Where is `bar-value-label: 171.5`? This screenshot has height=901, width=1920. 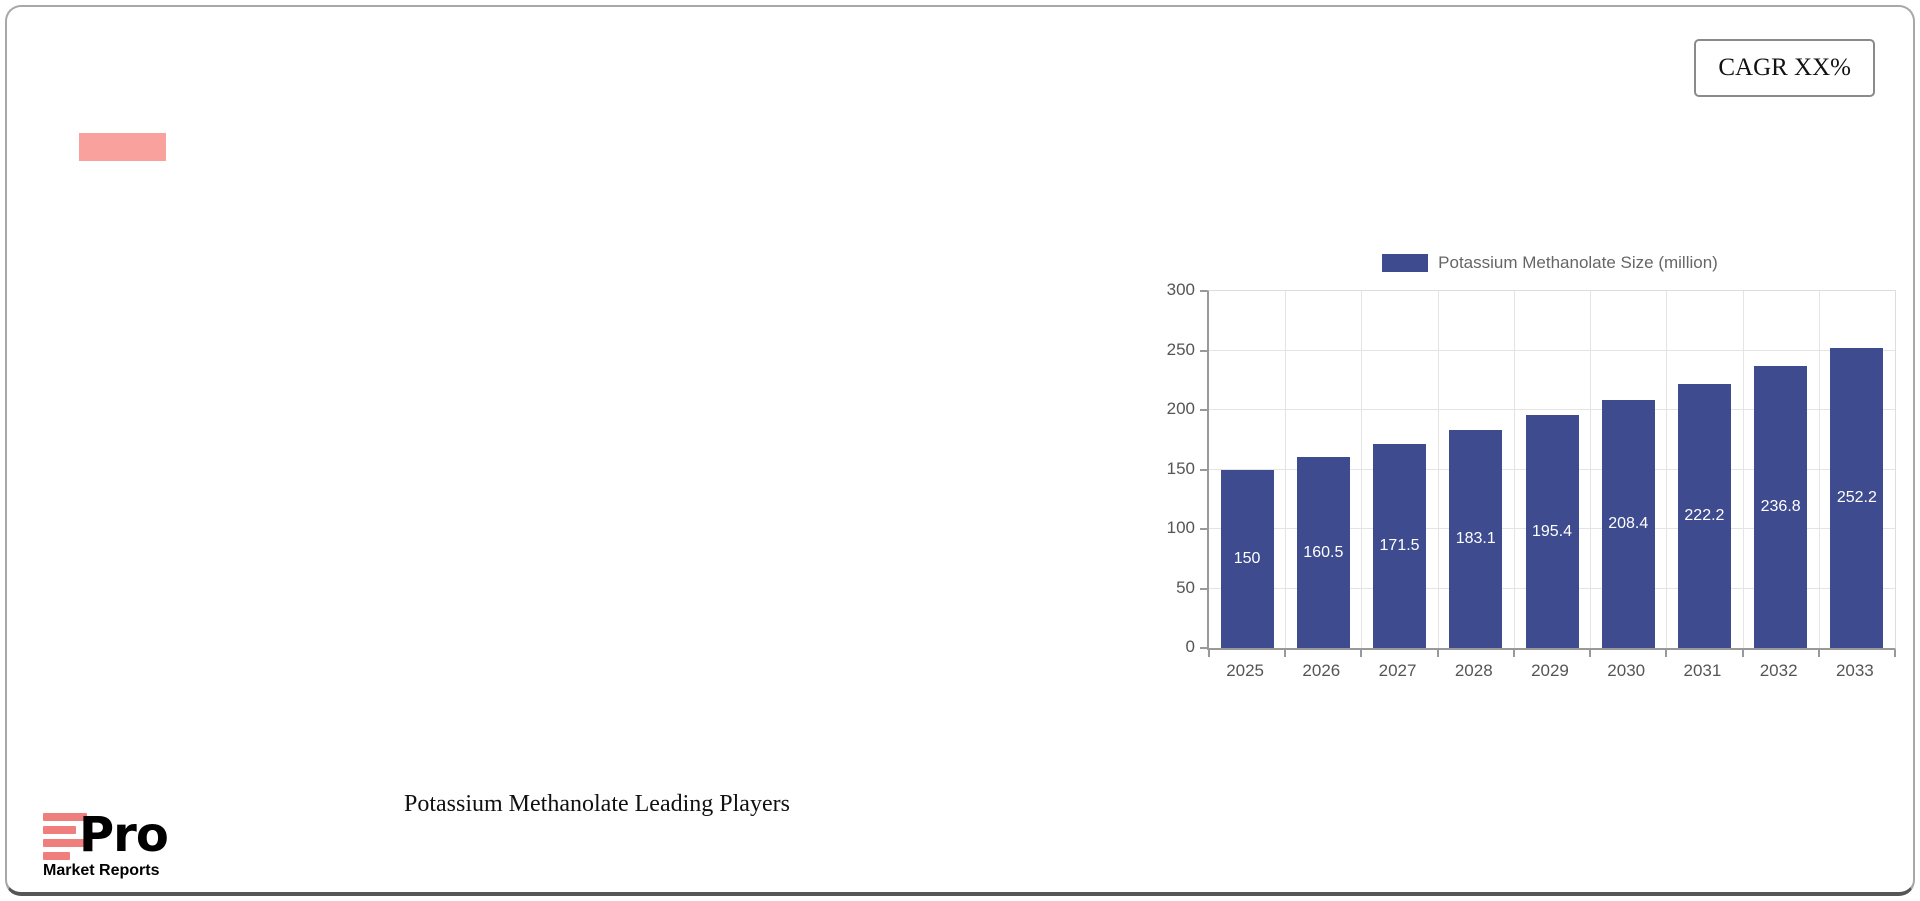 bar-value-label: 171.5 is located at coordinates (1399, 545).